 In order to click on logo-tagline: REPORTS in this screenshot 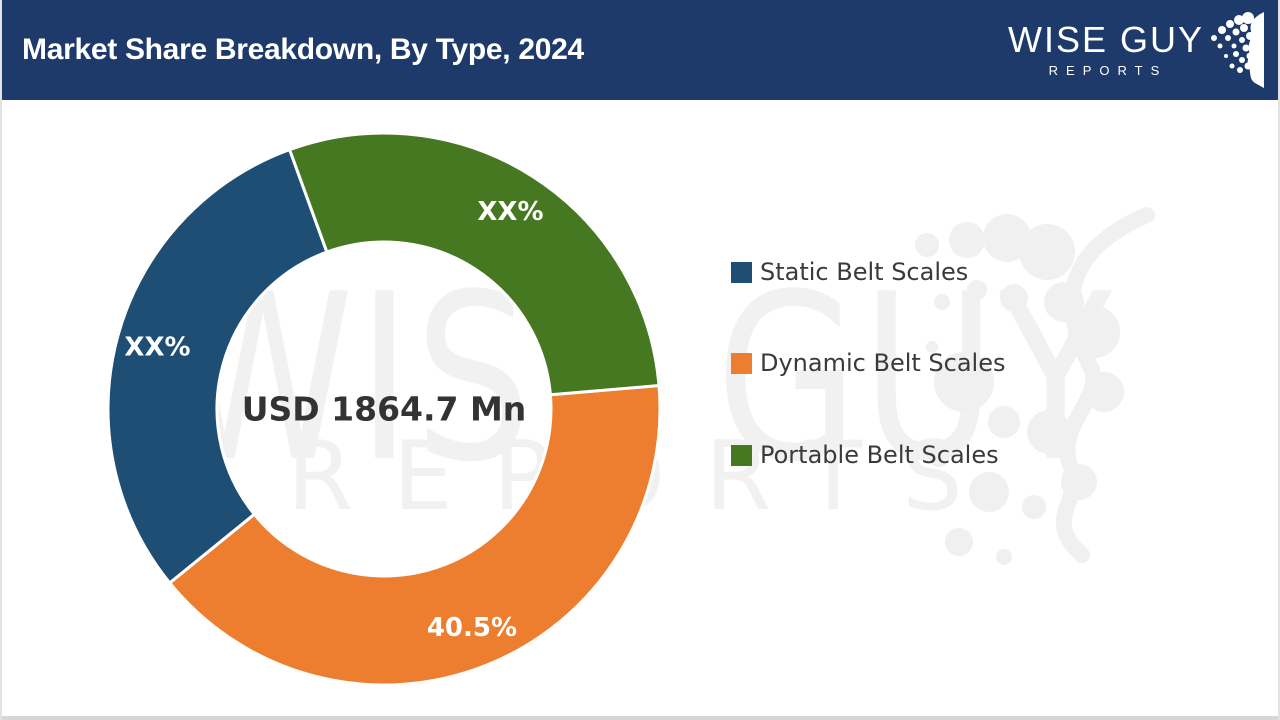, I will do `click(1108, 70)`.